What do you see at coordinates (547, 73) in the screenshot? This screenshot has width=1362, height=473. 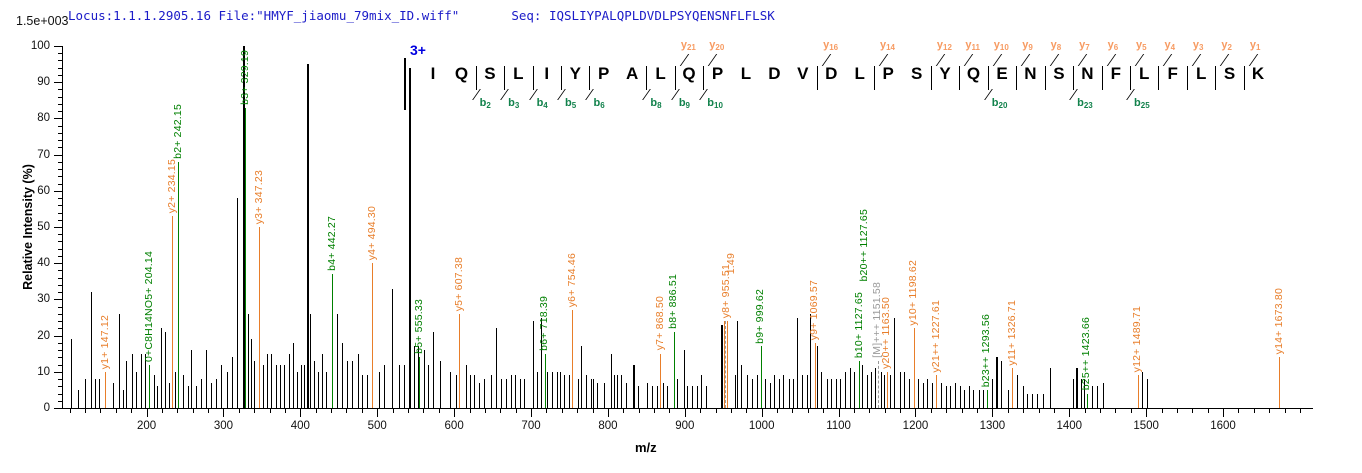 I see `residue-letter: I` at bounding box center [547, 73].